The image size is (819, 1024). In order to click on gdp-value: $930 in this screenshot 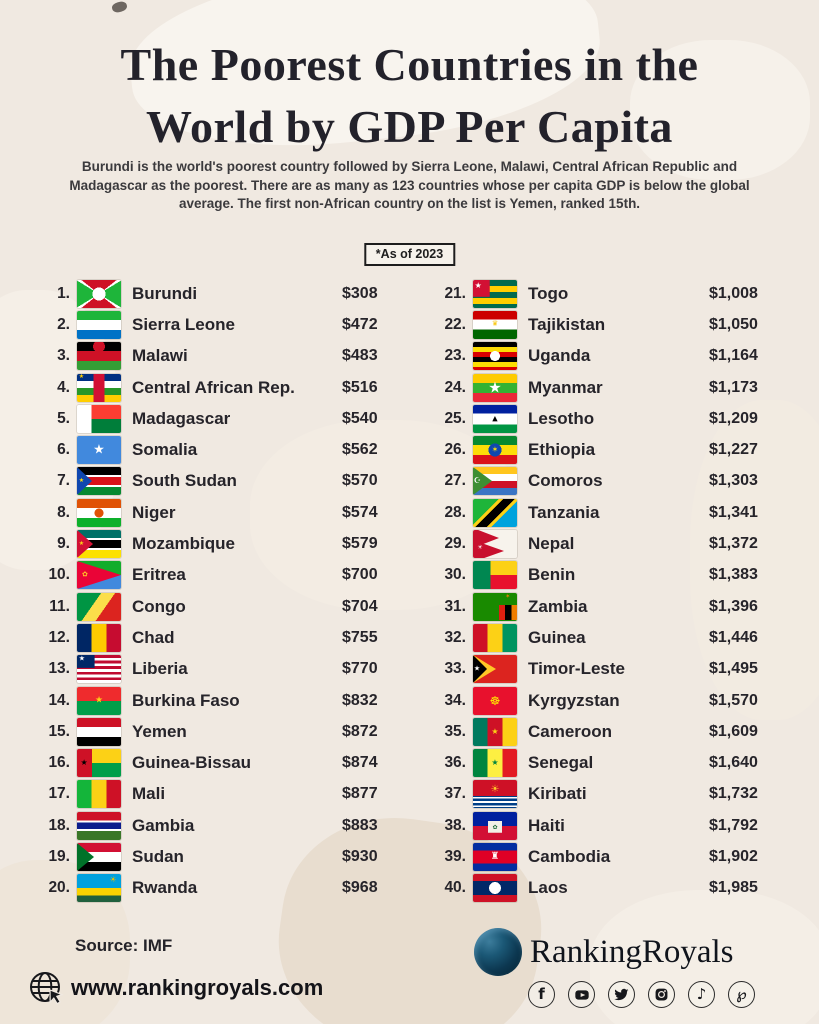, I will do `click(360, 856)`.